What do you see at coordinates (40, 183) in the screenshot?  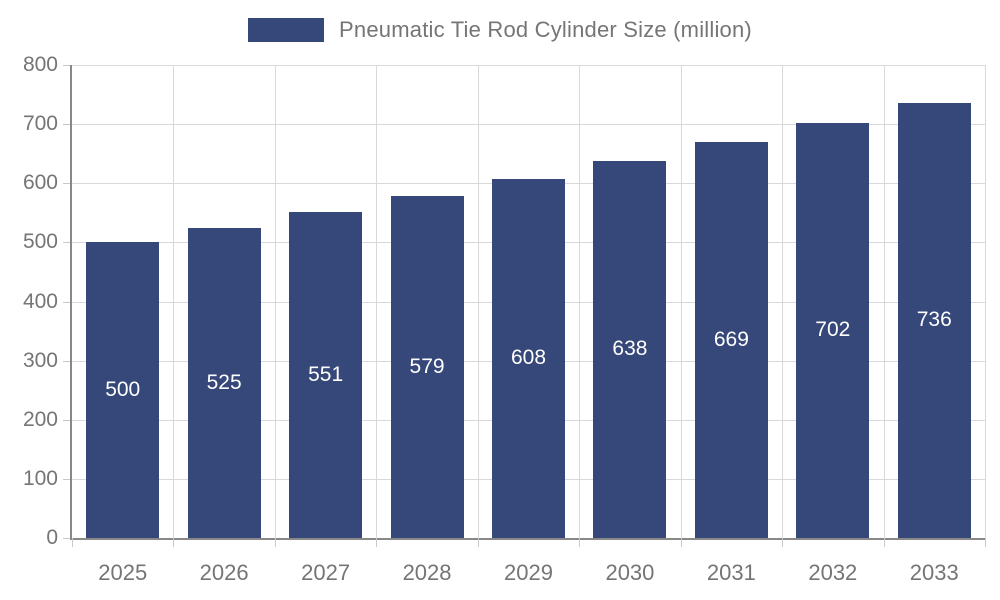 I see `y-tick-label: 600` at bounding box center [40, 183].